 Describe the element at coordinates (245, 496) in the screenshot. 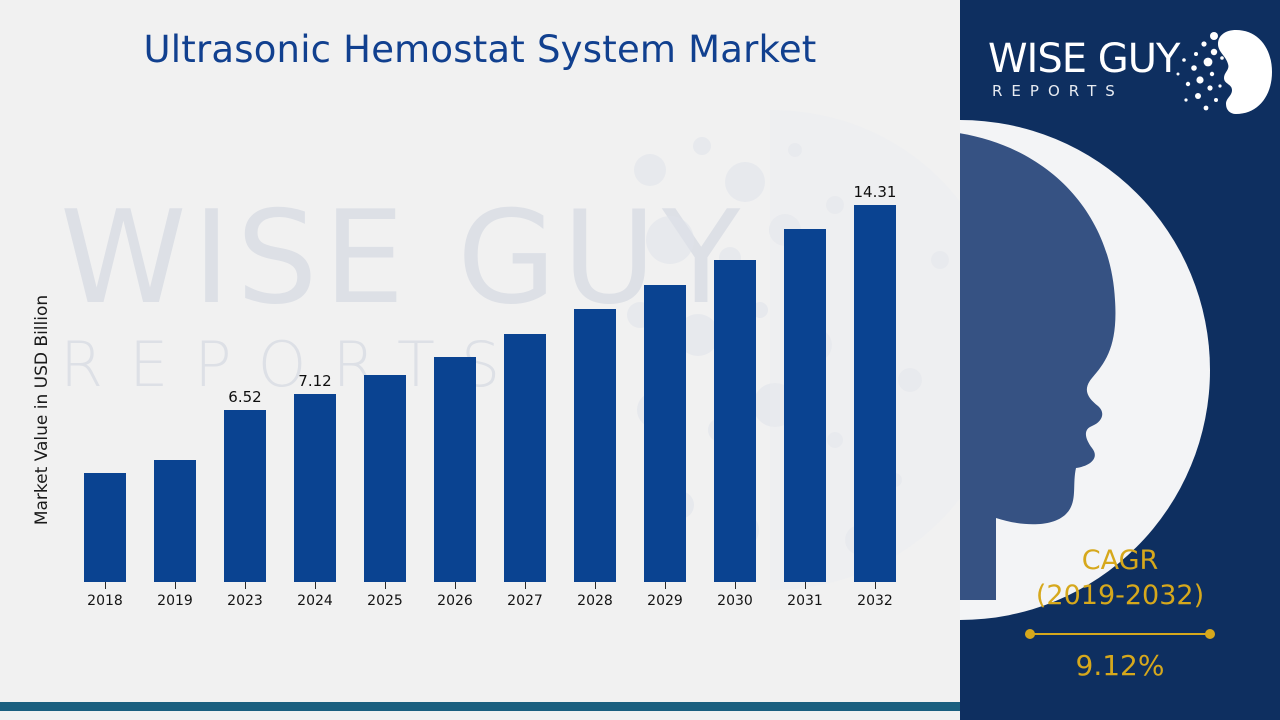

I see `bar-rect-2023` at that location.